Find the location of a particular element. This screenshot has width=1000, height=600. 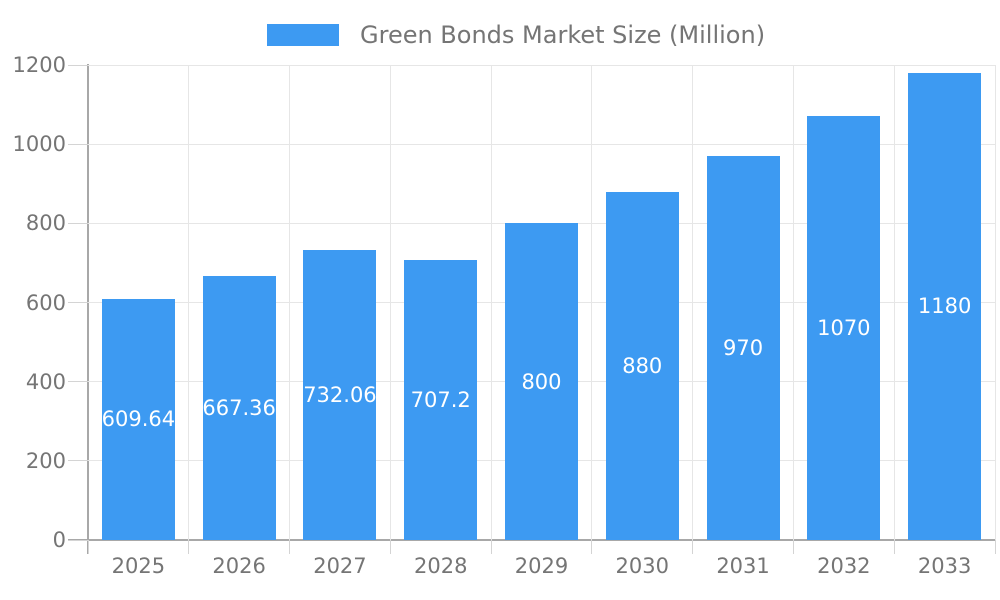

x-axis-tick-label: 2027 is located at coordinates (340, 566).